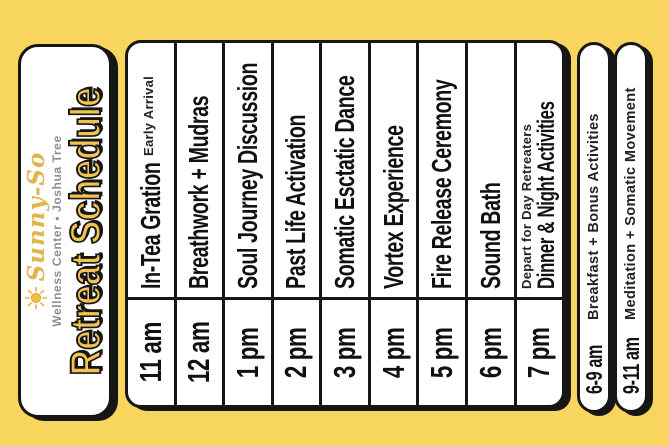  I want to click on activity-text: In-Tea Gration Early Arrival, so click(150, 182).